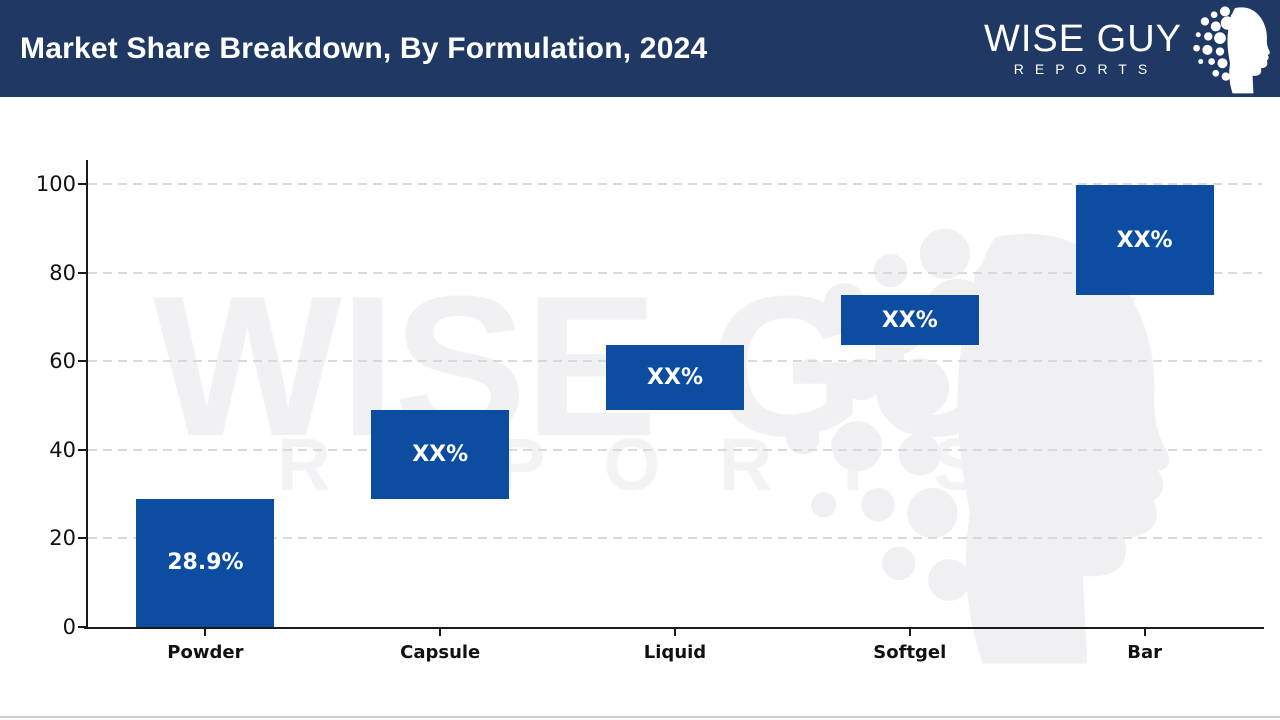 Image resolution: width=1280 pixels, height=720 pixels. I want to click on bar-liquid: XX%, so click(675, 377).